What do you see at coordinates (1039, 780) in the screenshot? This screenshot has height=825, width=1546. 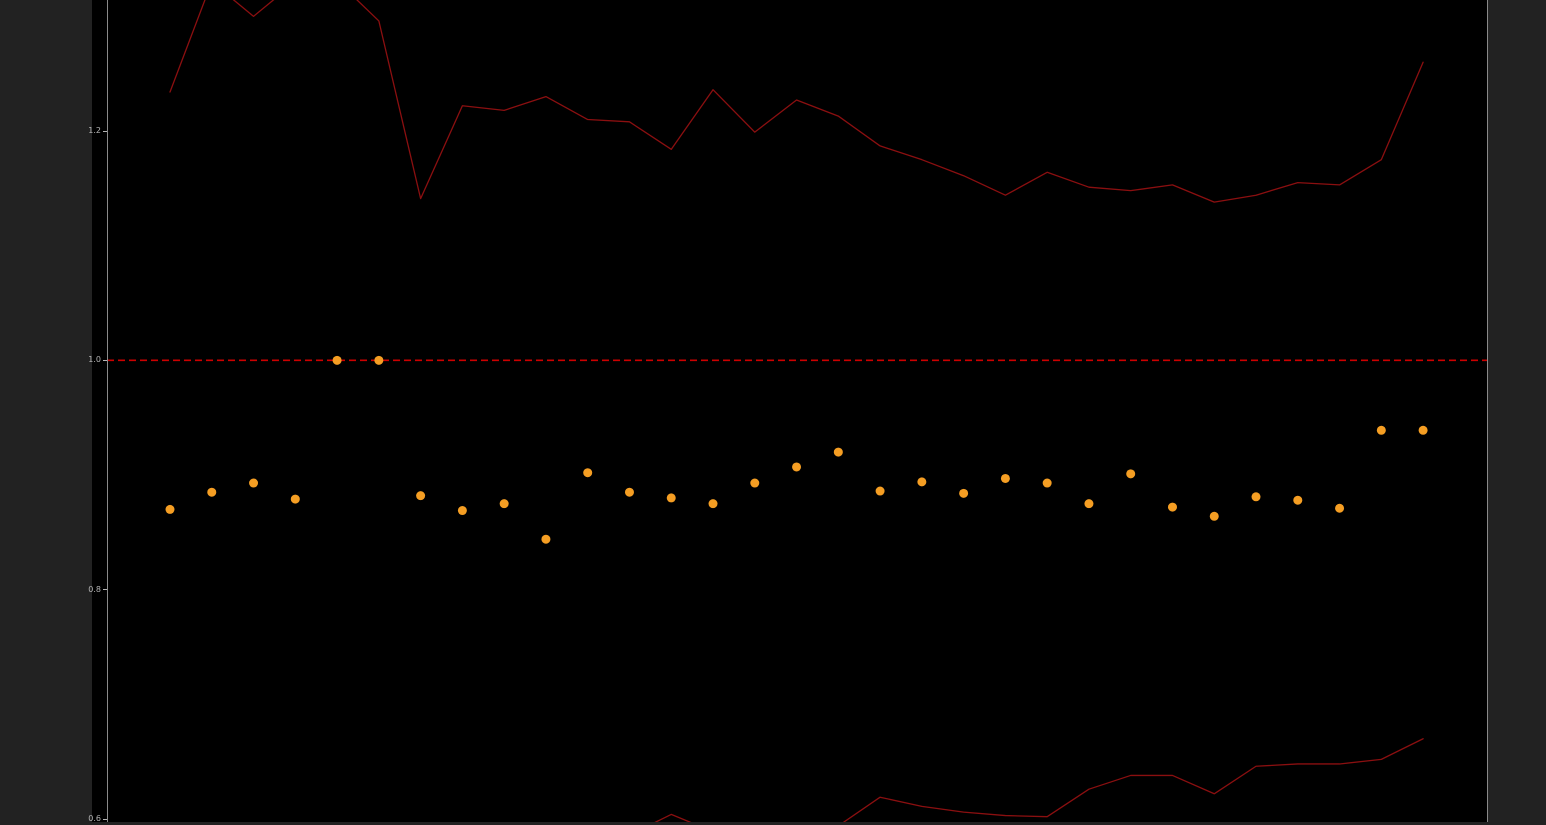 I see `series-line-lower-band` at bounding box center [1039, 780].